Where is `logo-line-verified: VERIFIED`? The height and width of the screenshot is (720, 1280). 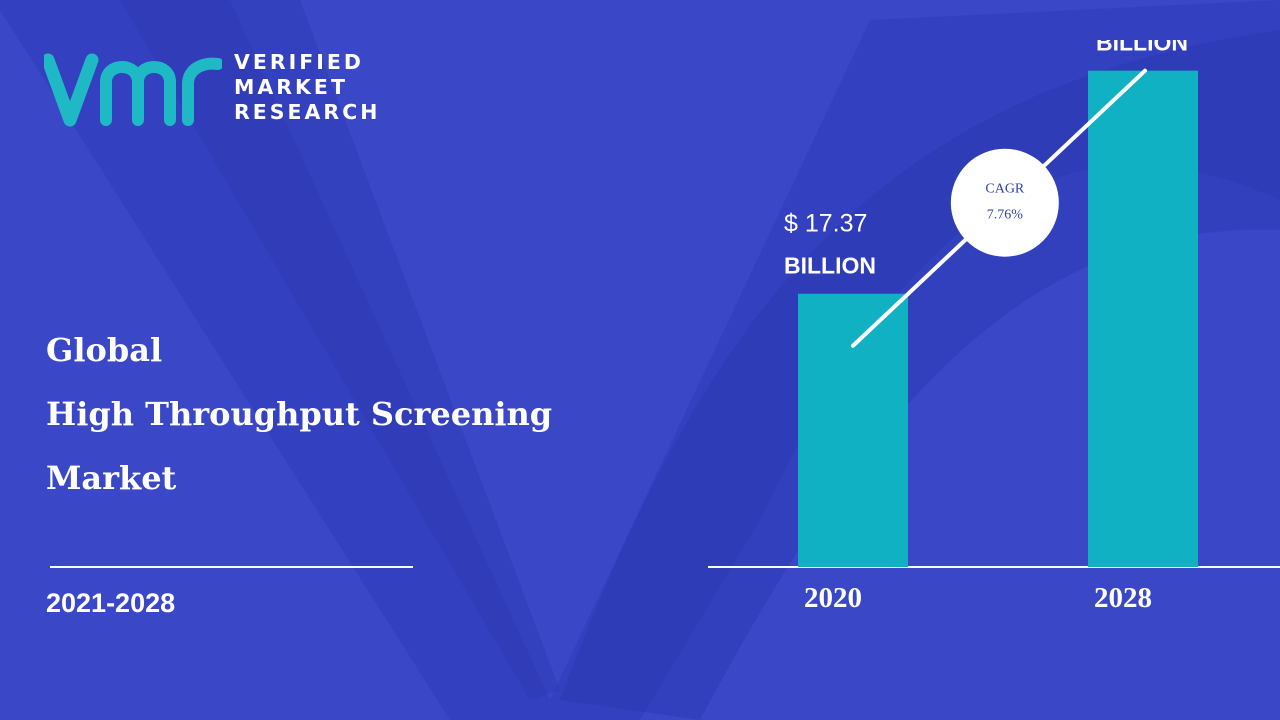 logo-line-verified: VERIFIED is located at coordinates (299, 62).